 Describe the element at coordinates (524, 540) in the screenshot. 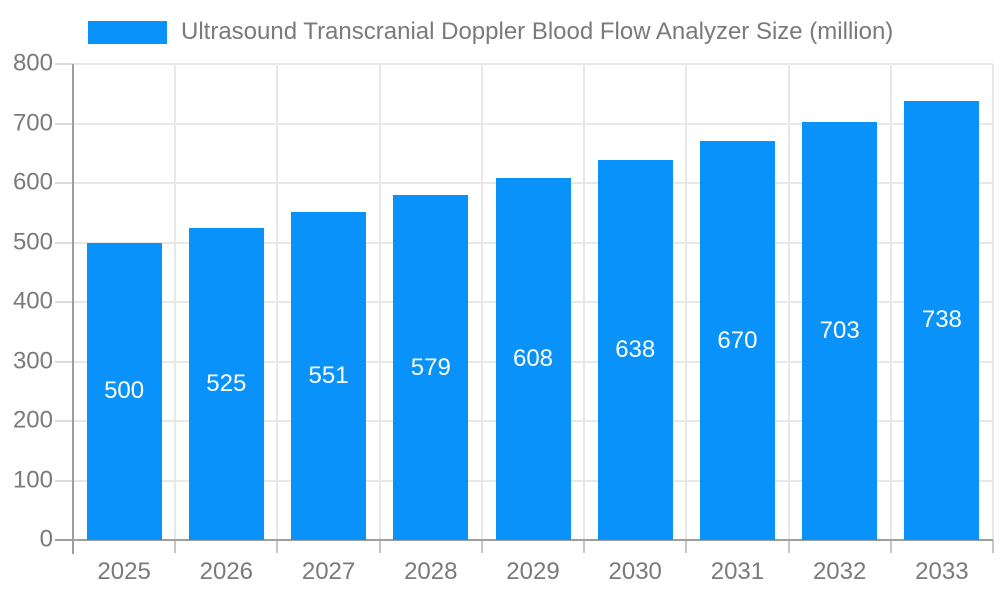

I see `x-axis-line` at that location.